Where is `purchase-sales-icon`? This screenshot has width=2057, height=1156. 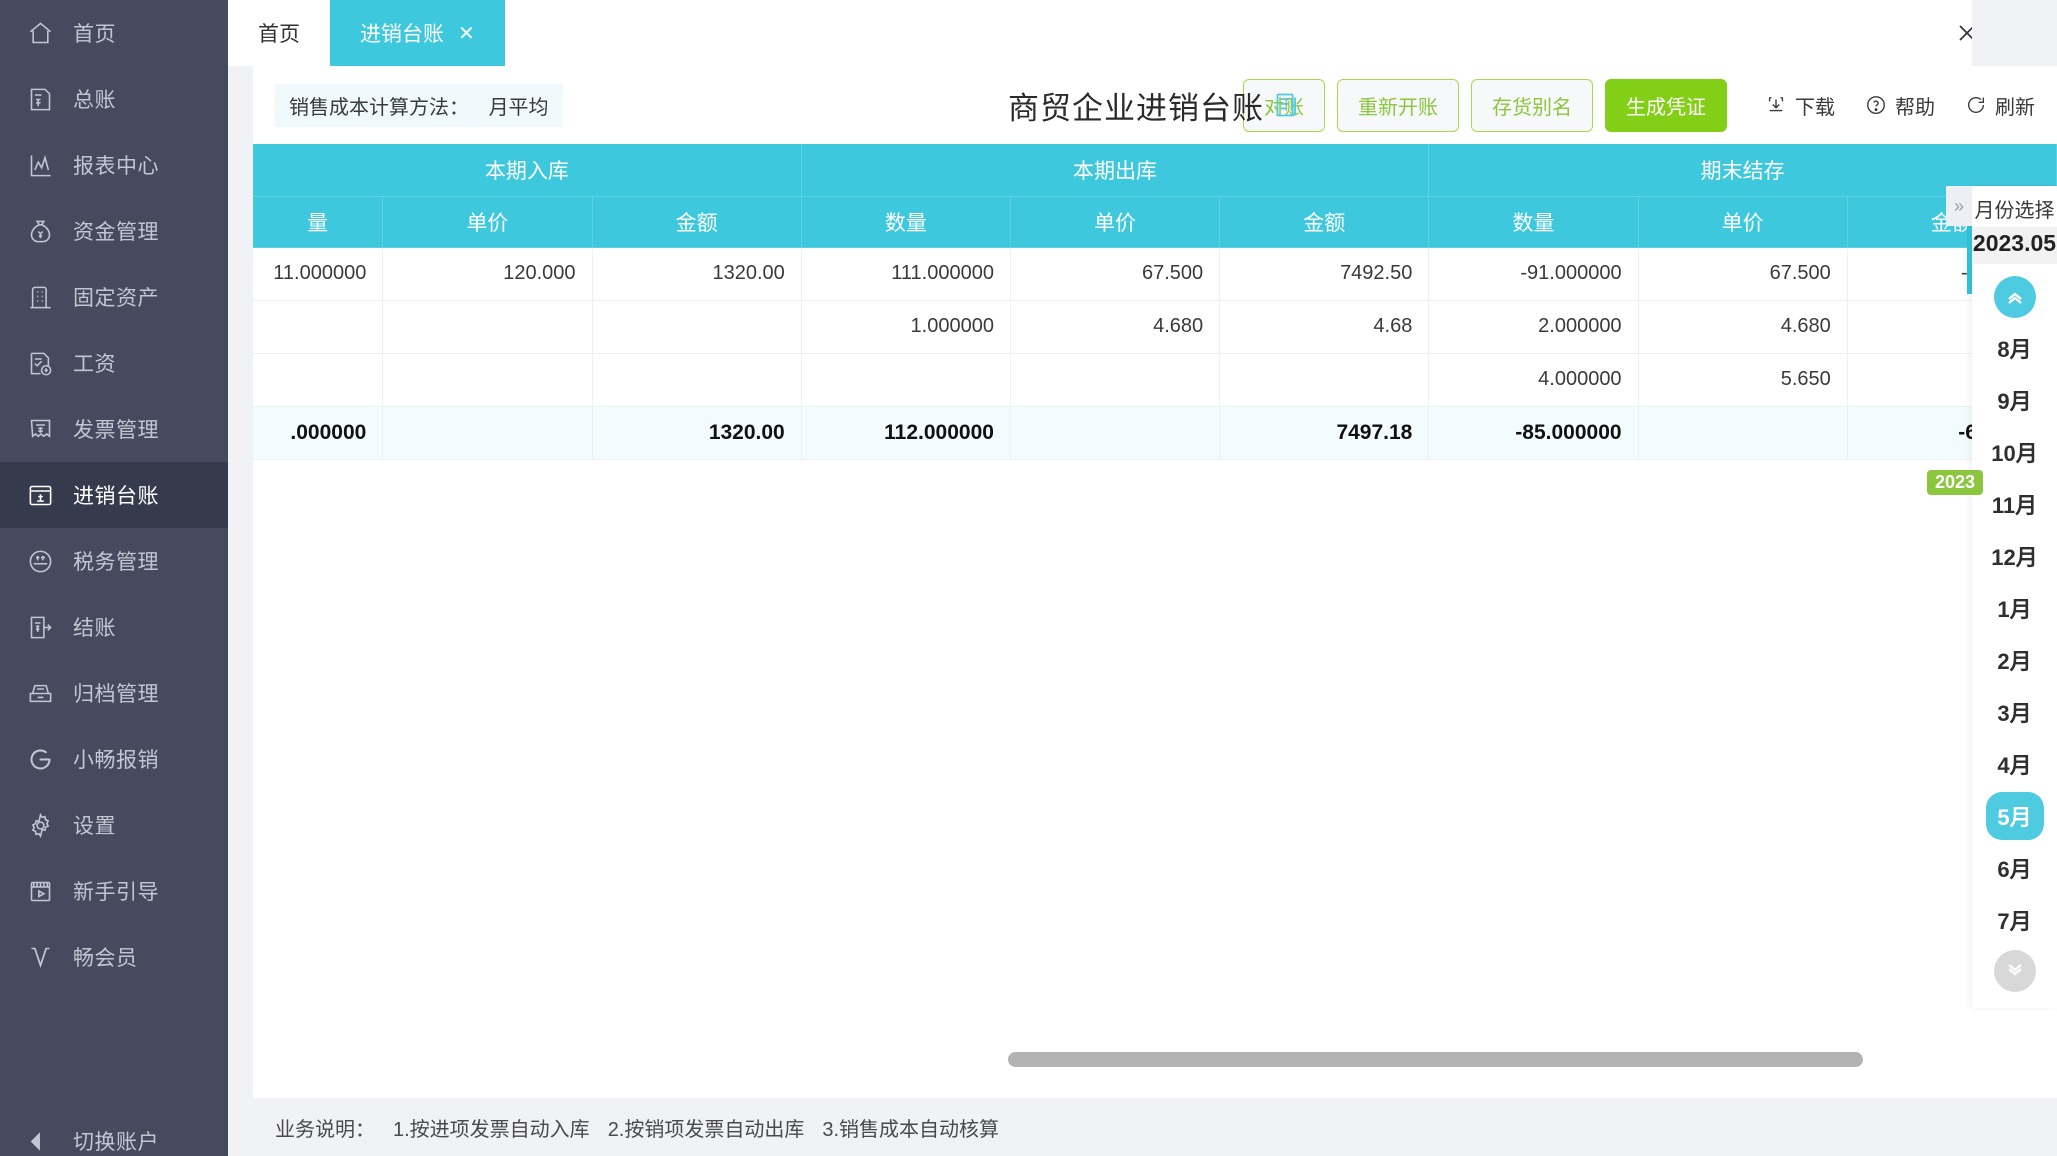
purchase-sales-icon is located at coordinates (40, 495).